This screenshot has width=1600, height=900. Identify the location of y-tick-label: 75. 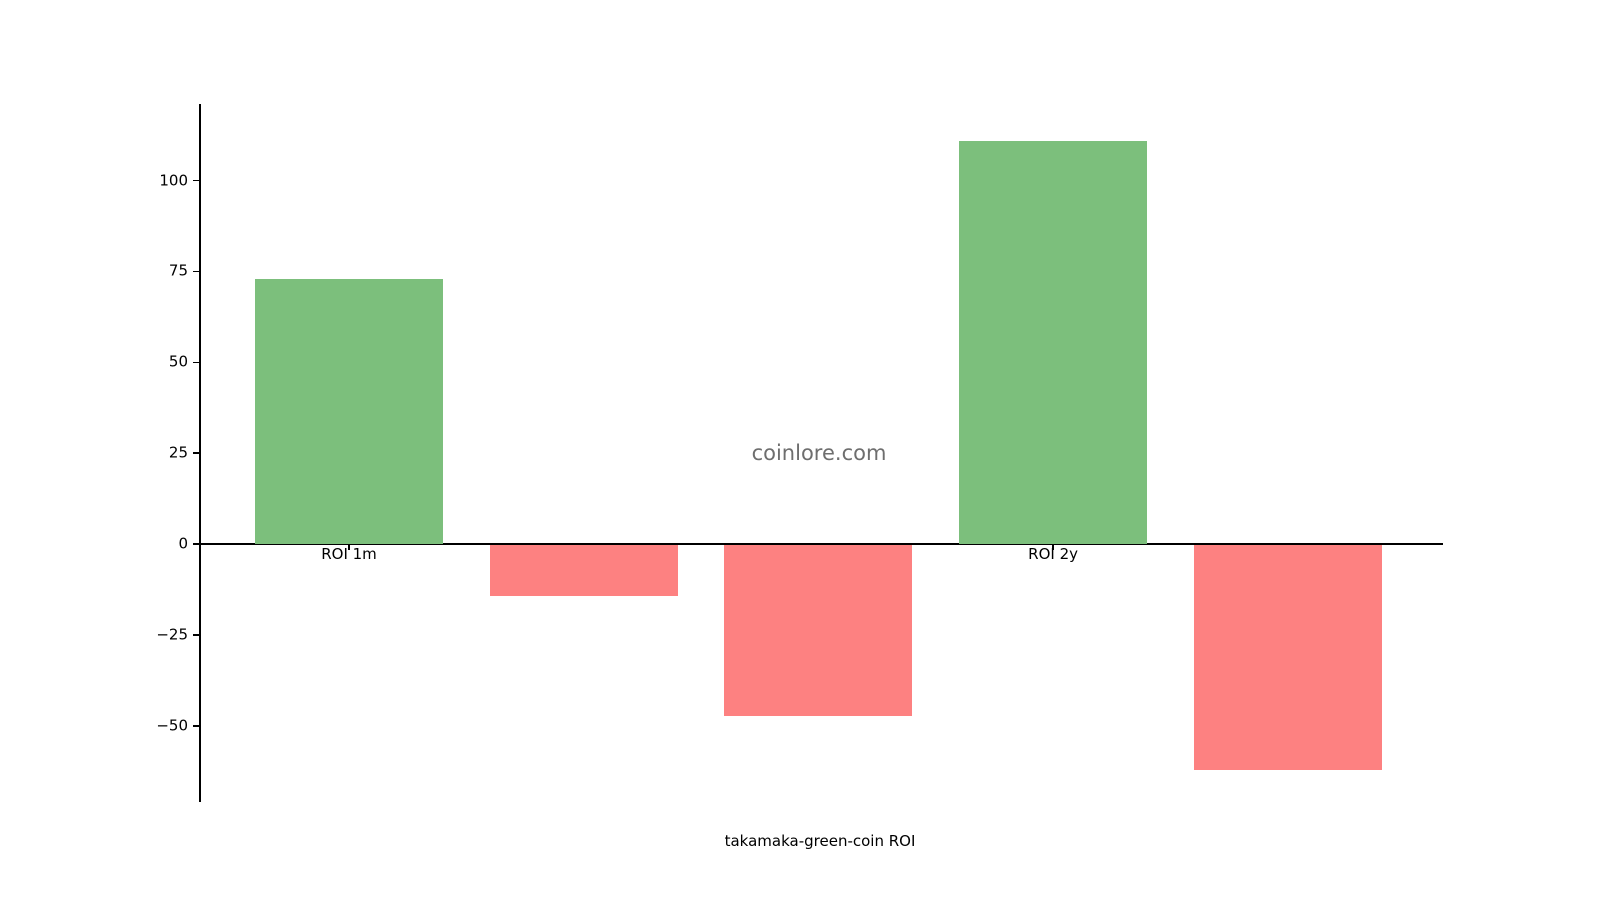
(178, 270).